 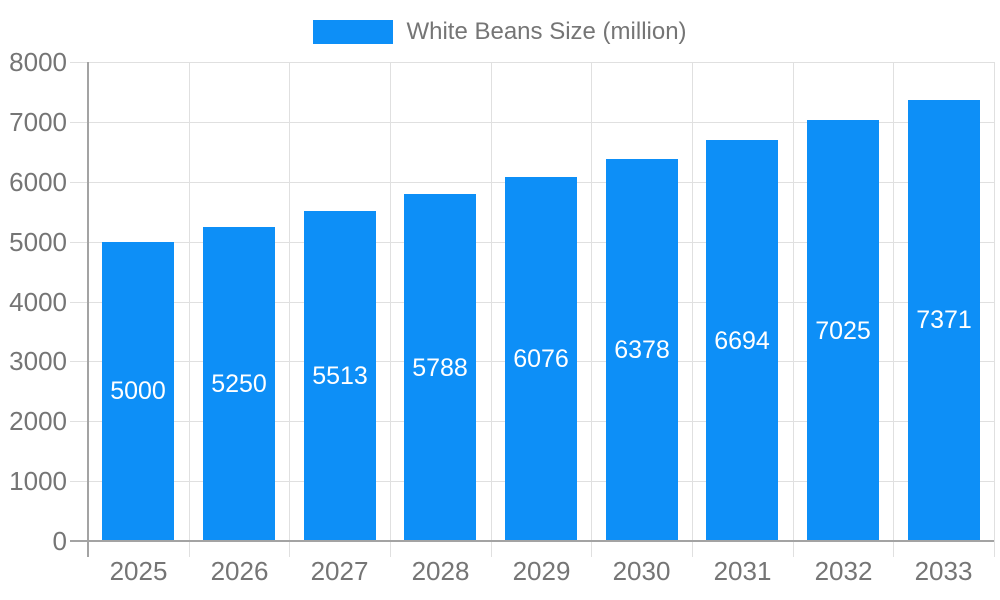 What do you see at coordinates (339, 571) in the screenshot?
I see `x-axis-tick-label: 2027` at bounding box center [339, 571].